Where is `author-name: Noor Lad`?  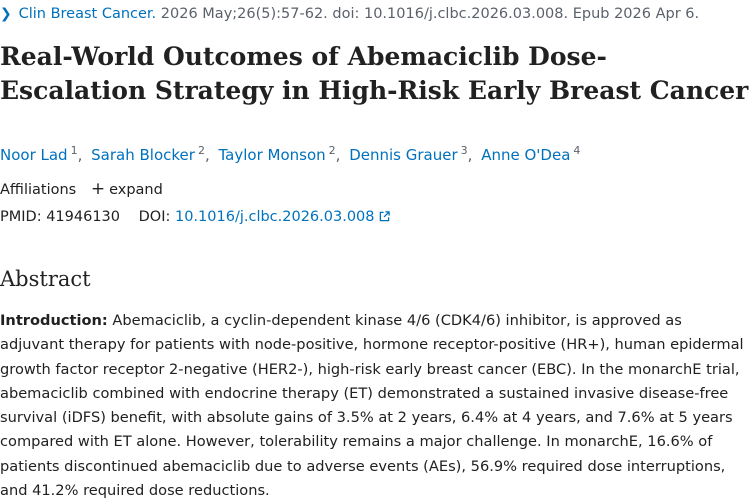 author-name: Noor Lad is located at coordinates (34, 155).